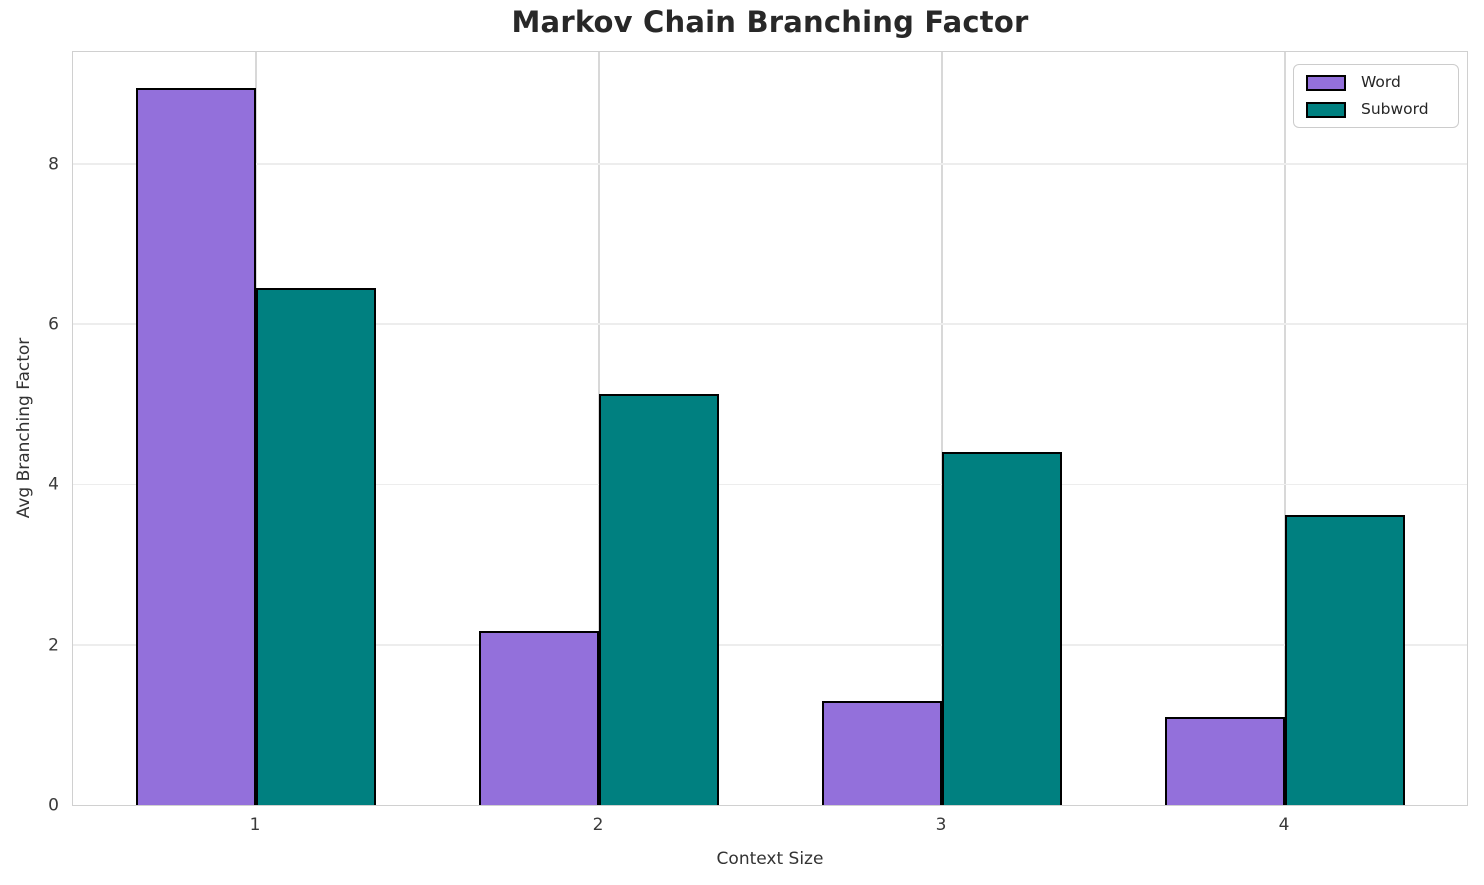 The height and width of the screenshot is (885, 1484). Describe the element at coordinates (941, 825) in the screenshot. I see `x-tick-label-3: 3` at that location.